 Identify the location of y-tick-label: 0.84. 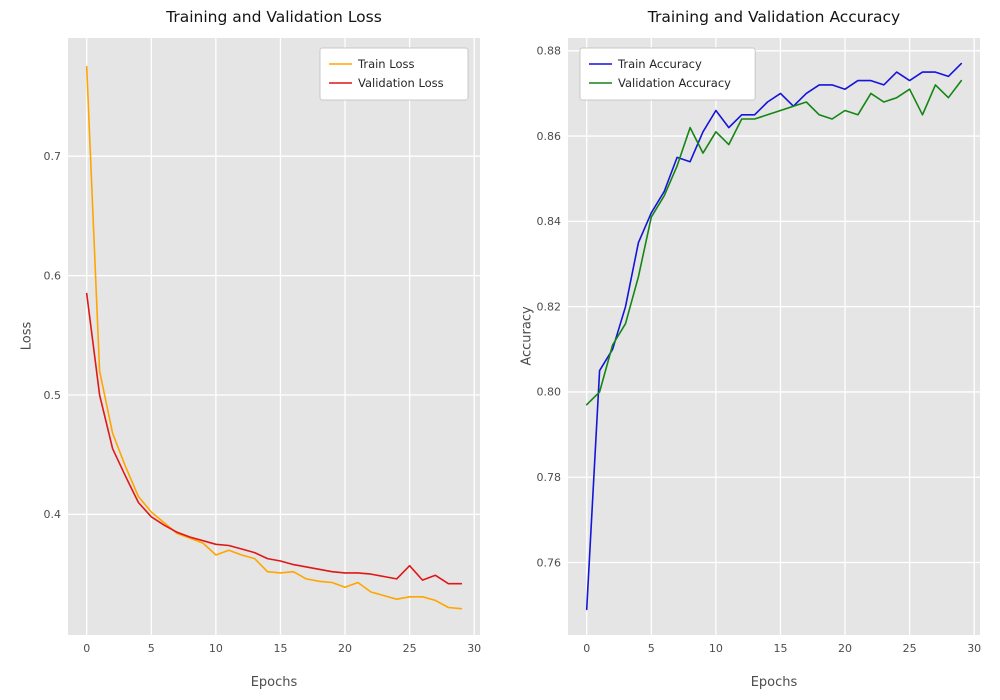
(549, 221).